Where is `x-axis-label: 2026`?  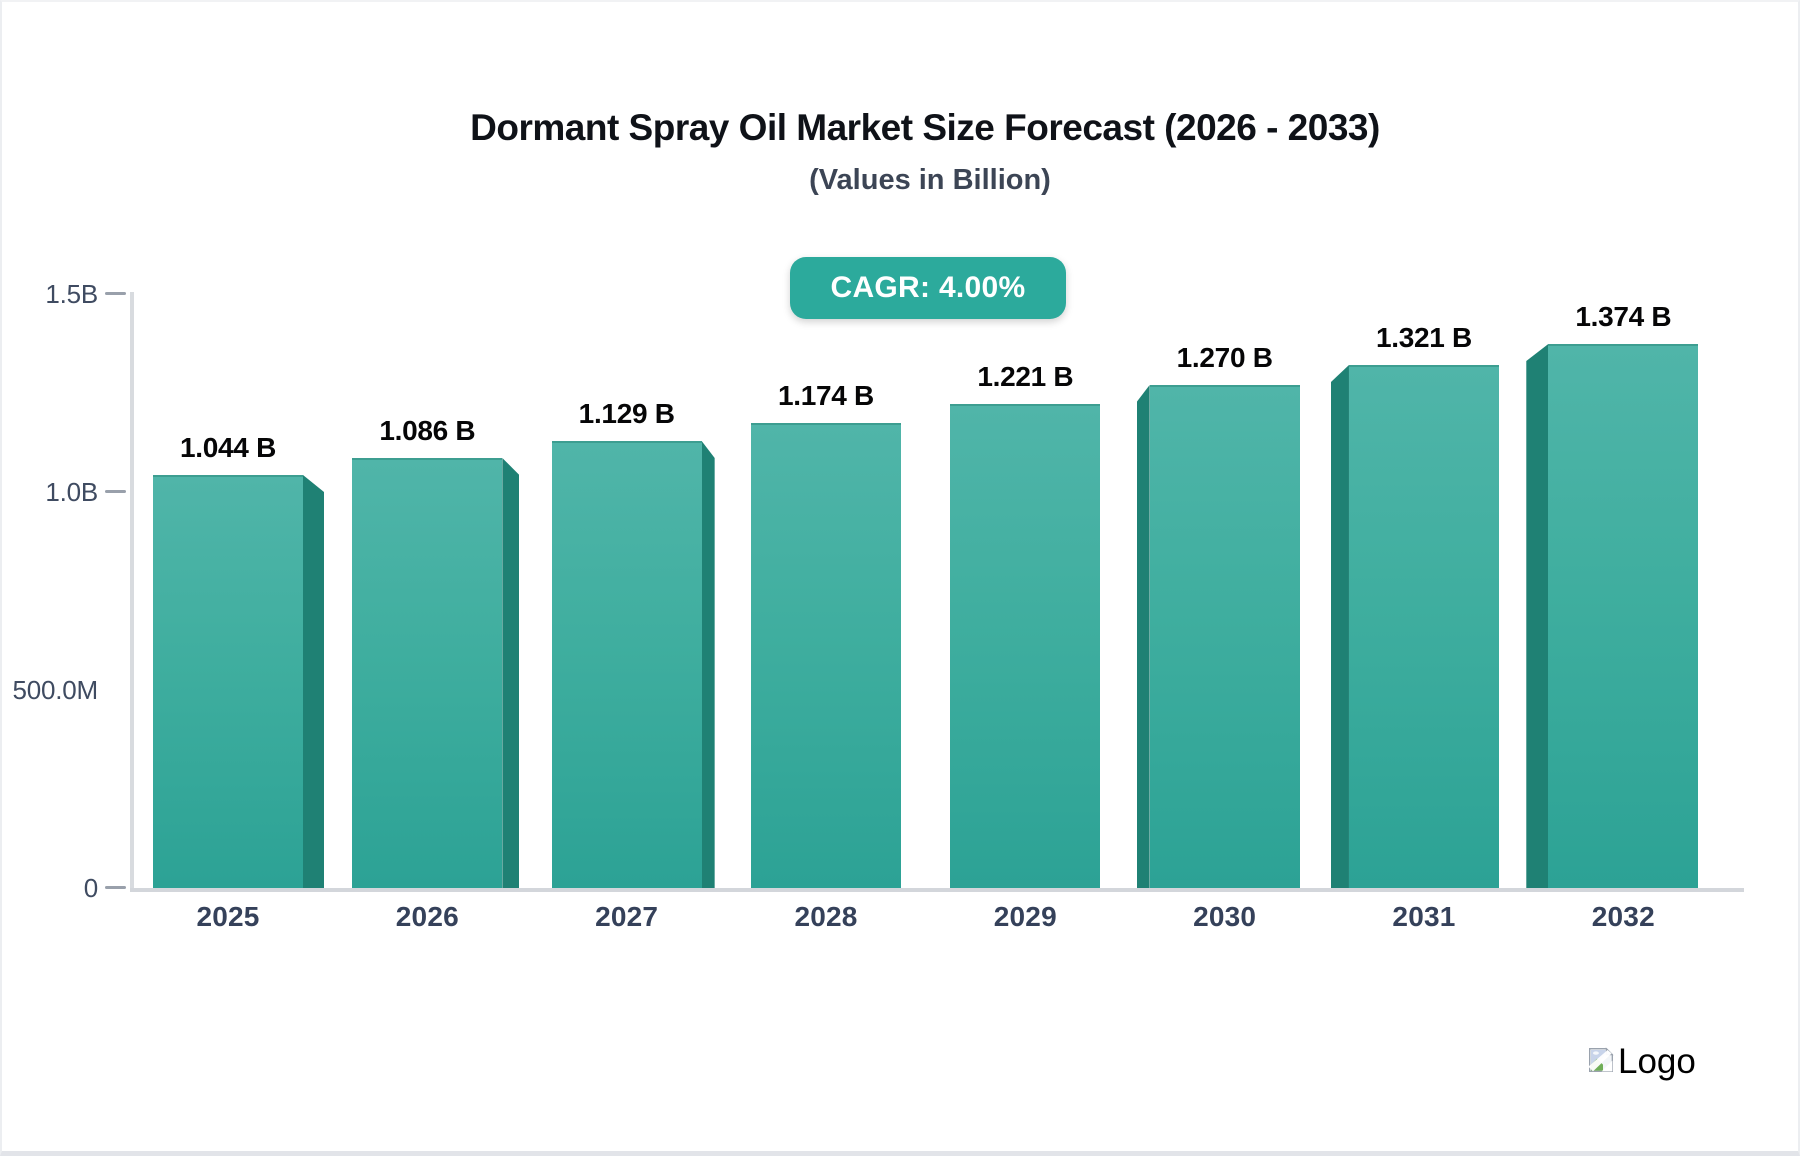 x-axis-label: 2026 is located at coordinates (427, 916).